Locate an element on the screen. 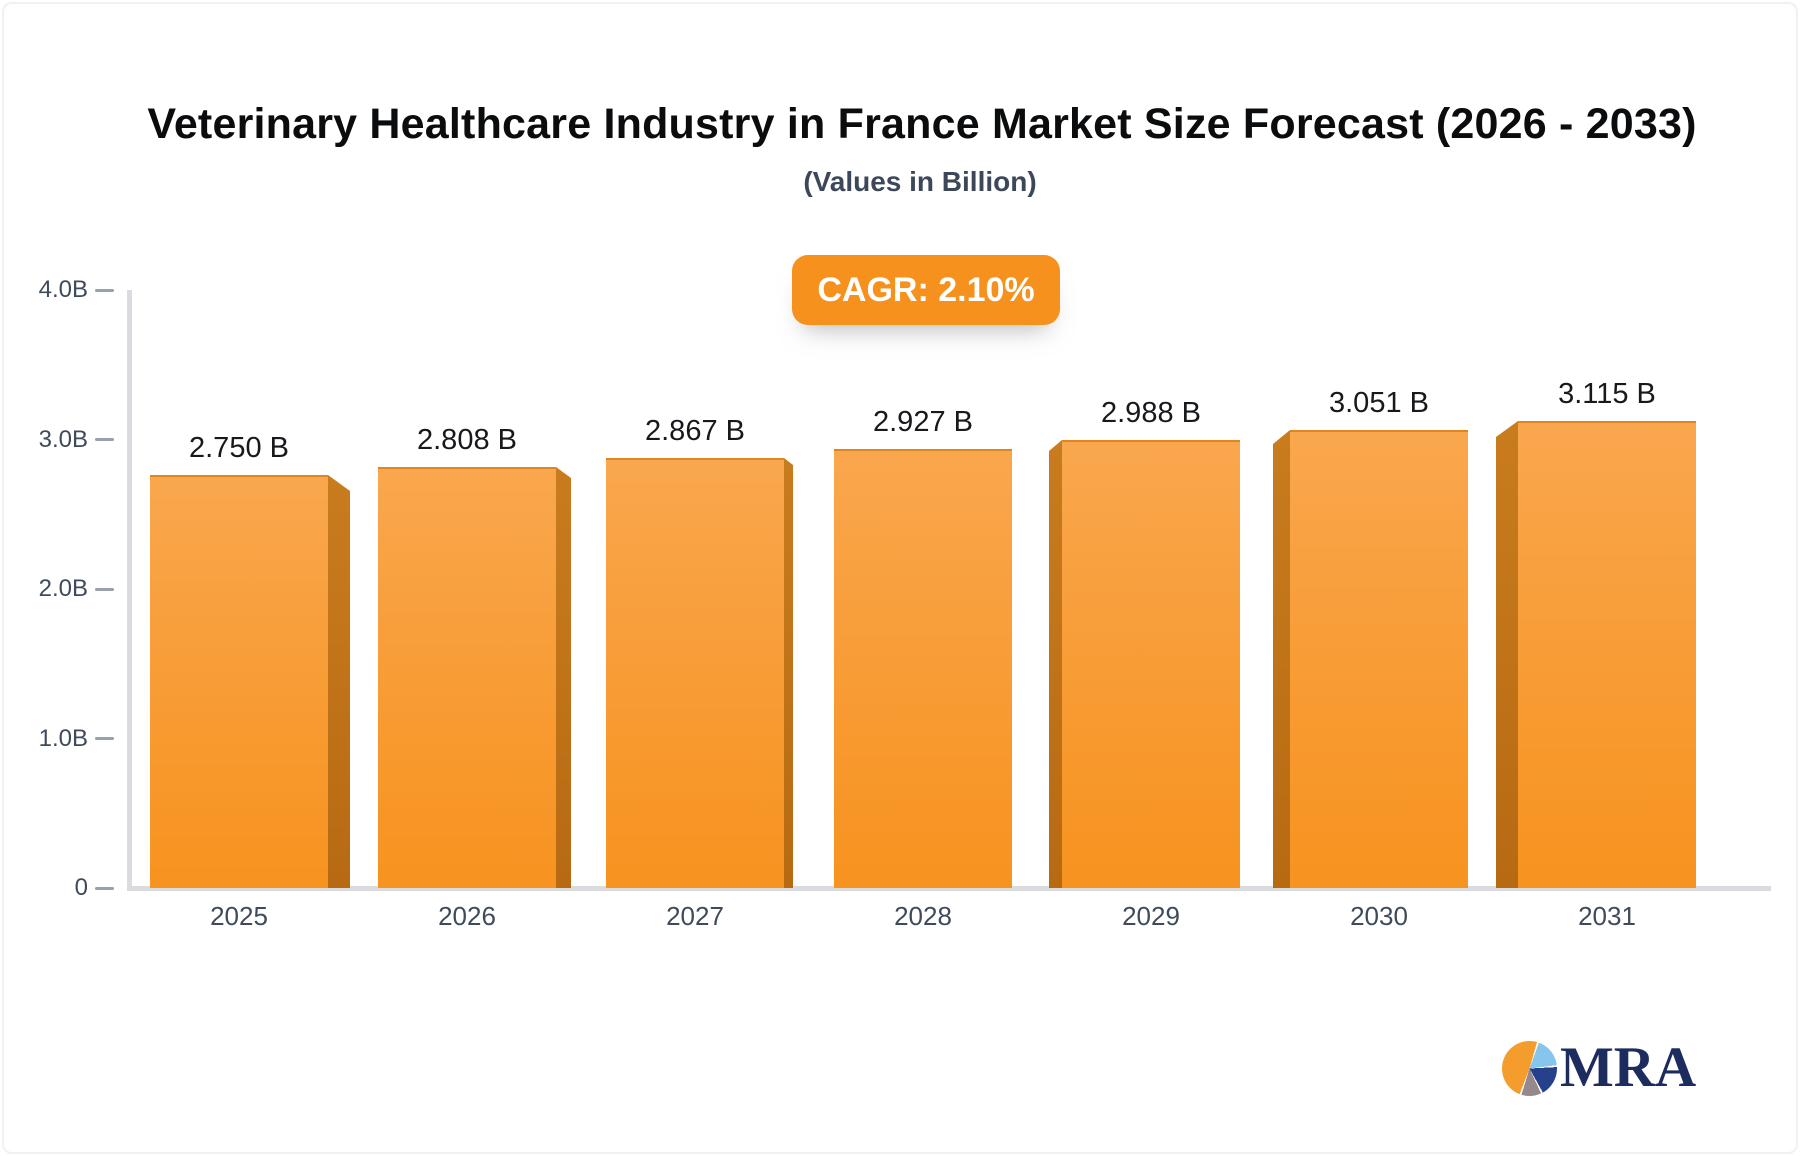  x-axis-label-2031: 2031 is located at coordinates (1607, 916).